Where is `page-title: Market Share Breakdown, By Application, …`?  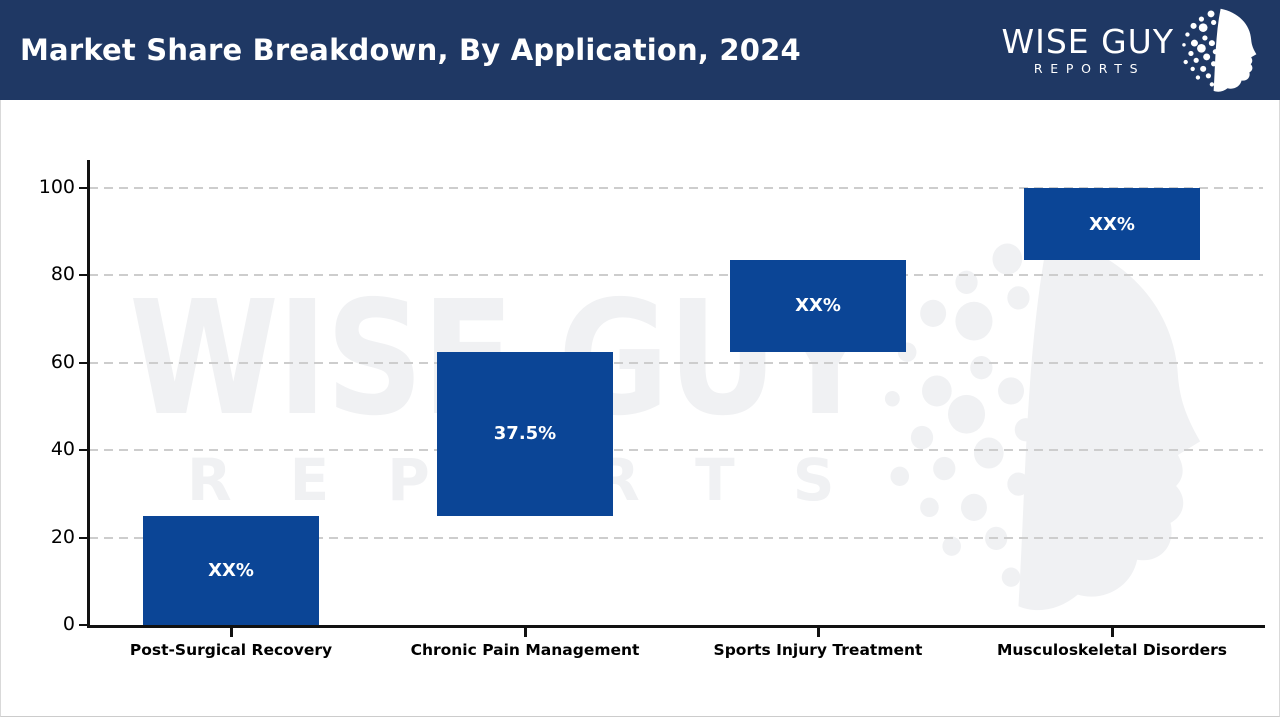 page-title: Market Share Breakdown, By Application, … is located at coordinates (410, 50).